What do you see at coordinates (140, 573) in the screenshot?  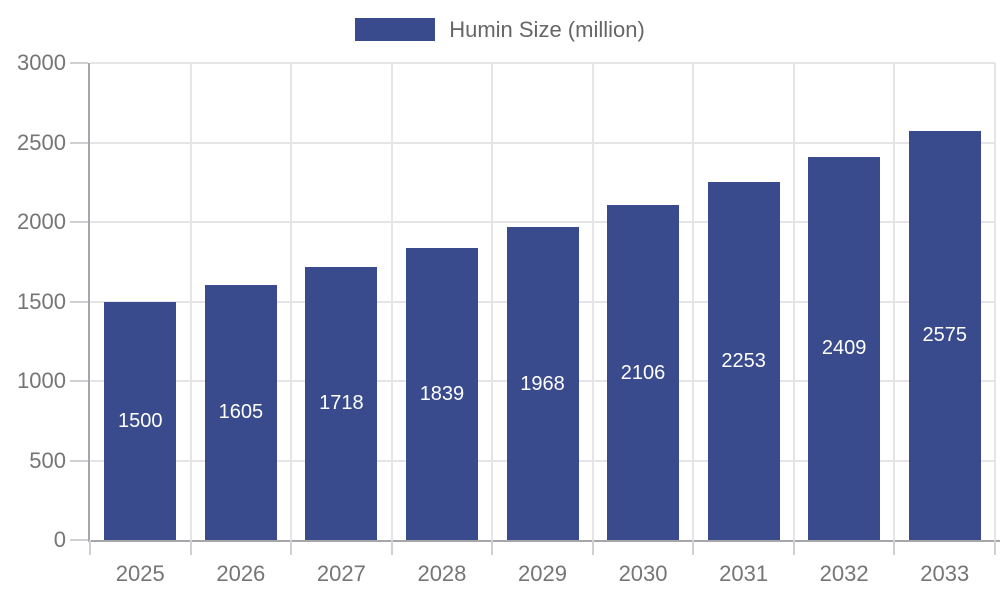 I see `x-axis-label: 2025` at bounding box center [140, 573].